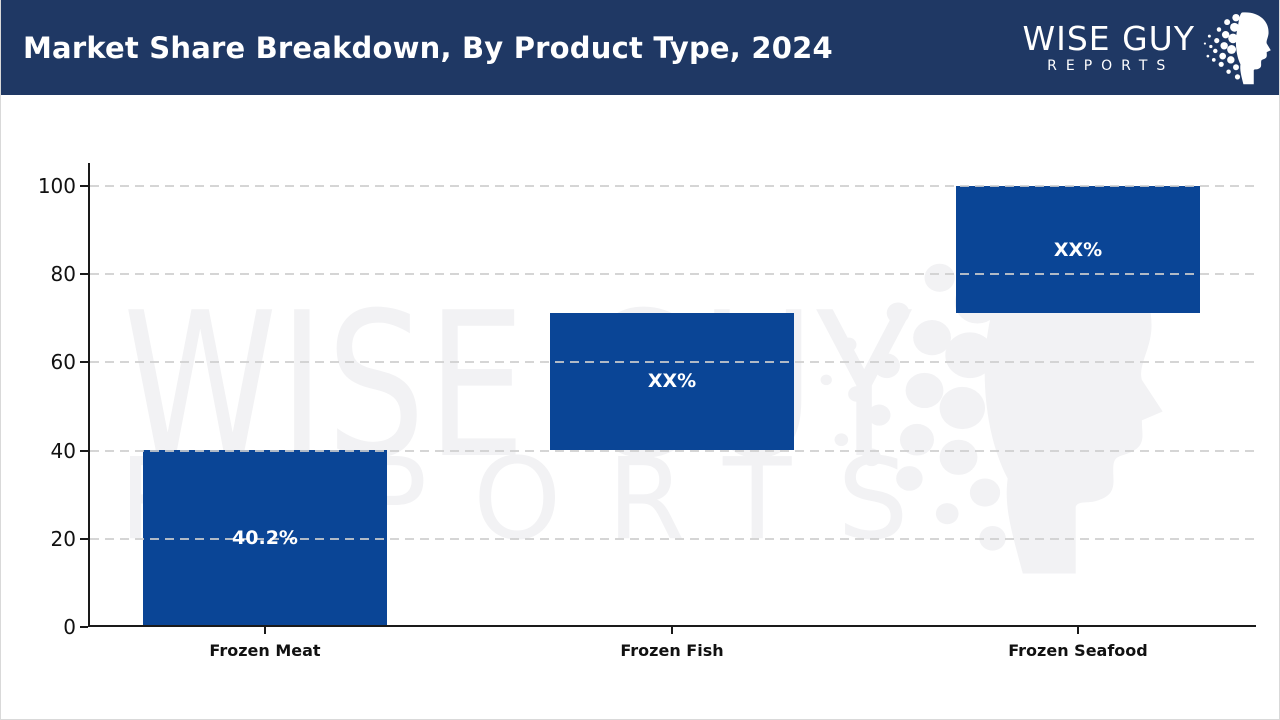 The image size is (1280, 720). I want to click on x-axis-spine, so click(672, 626).